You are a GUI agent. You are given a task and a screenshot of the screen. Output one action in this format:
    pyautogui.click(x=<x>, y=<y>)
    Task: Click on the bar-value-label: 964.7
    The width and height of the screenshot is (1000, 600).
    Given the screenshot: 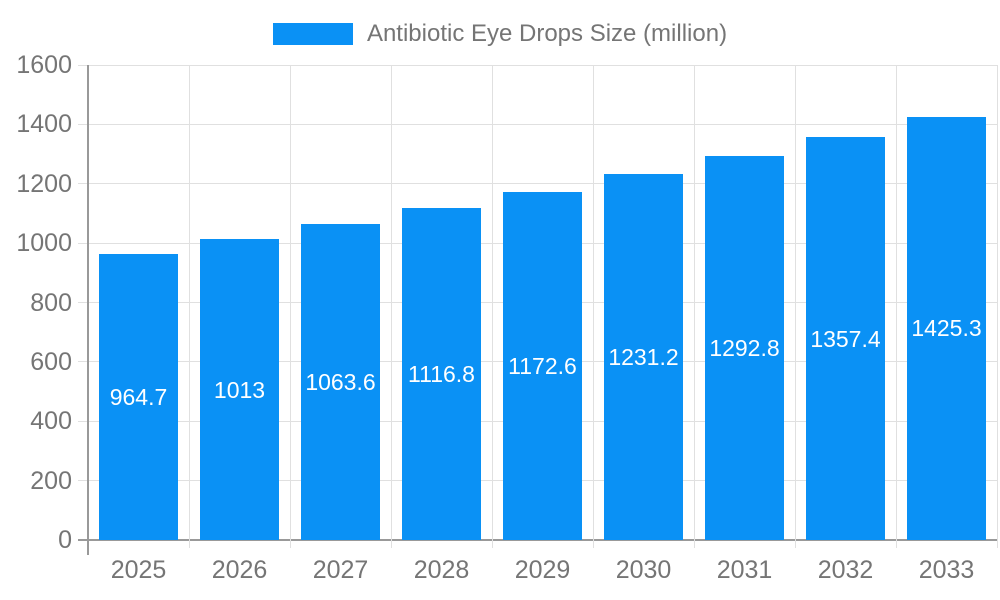 What is the action you would take?
    pyautogui.click(x=138, y=396)
    